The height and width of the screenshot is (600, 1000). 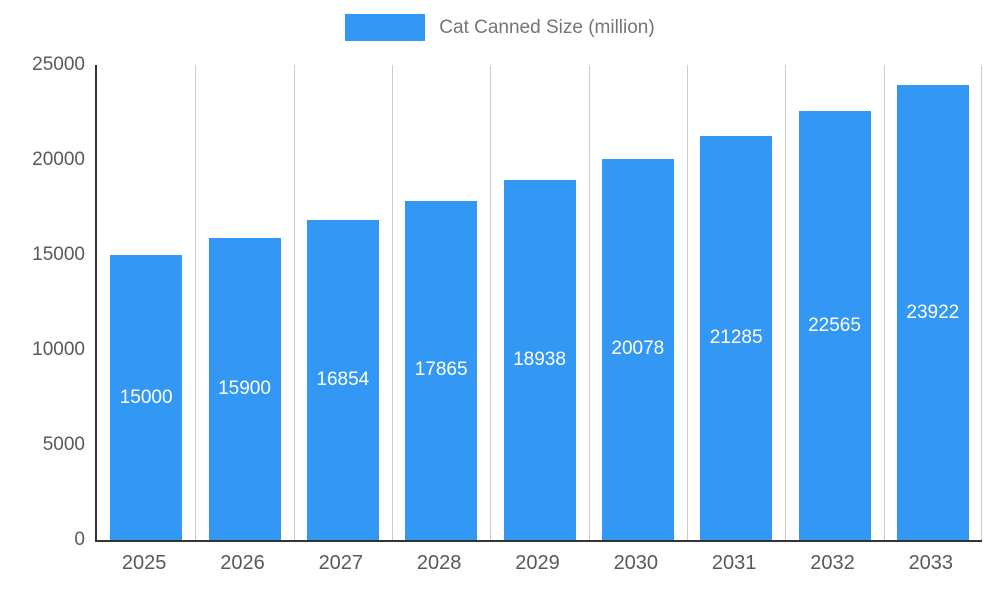 I want to click on x-tick-label: 2027, so click(x=341, y=563).